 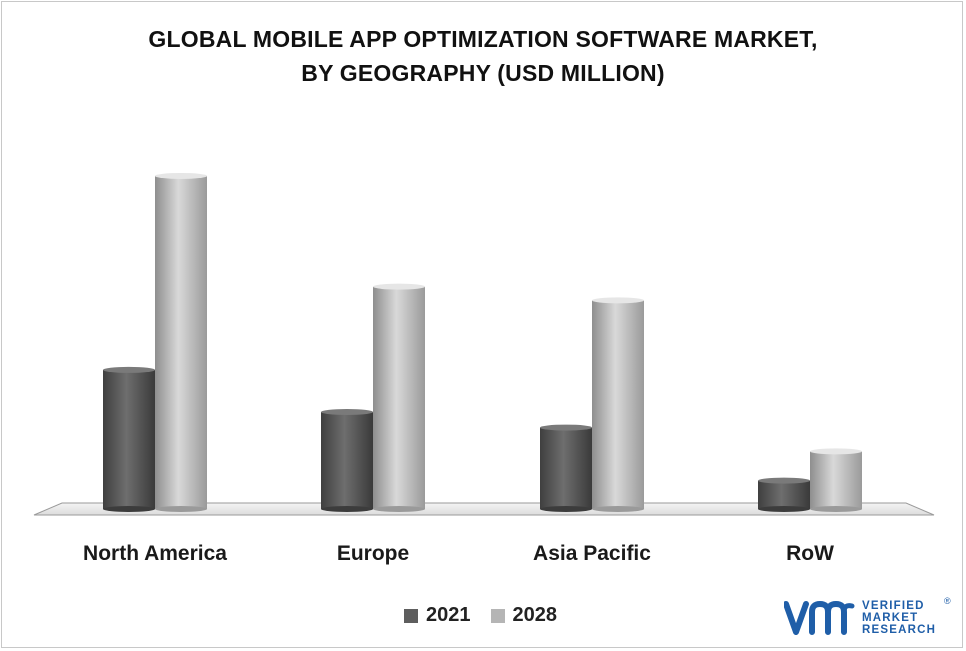 What do you see at coordinates (535, 615) in the screenshot?
I see `legend-label-2028: 2028` at bounding box center [535, 615].